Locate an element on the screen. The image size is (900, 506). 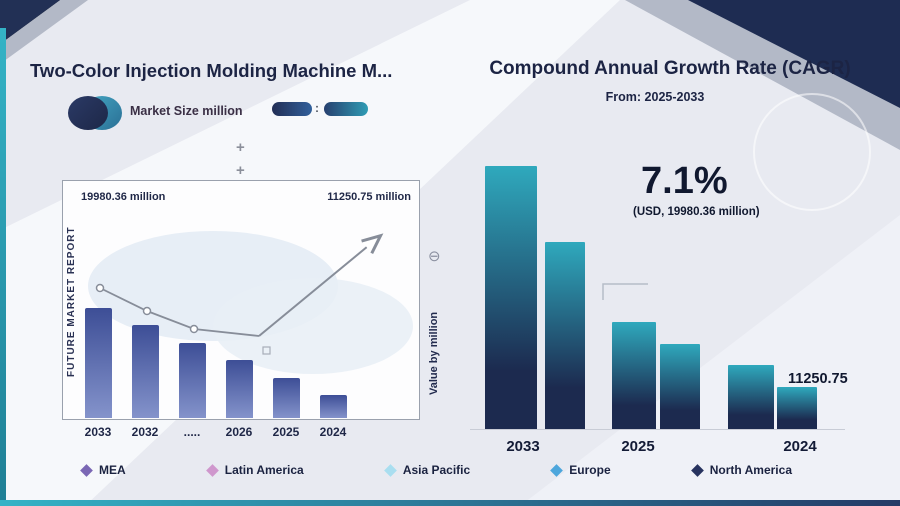
x-label-2025: 2025 is located at coordinates (286, 432).